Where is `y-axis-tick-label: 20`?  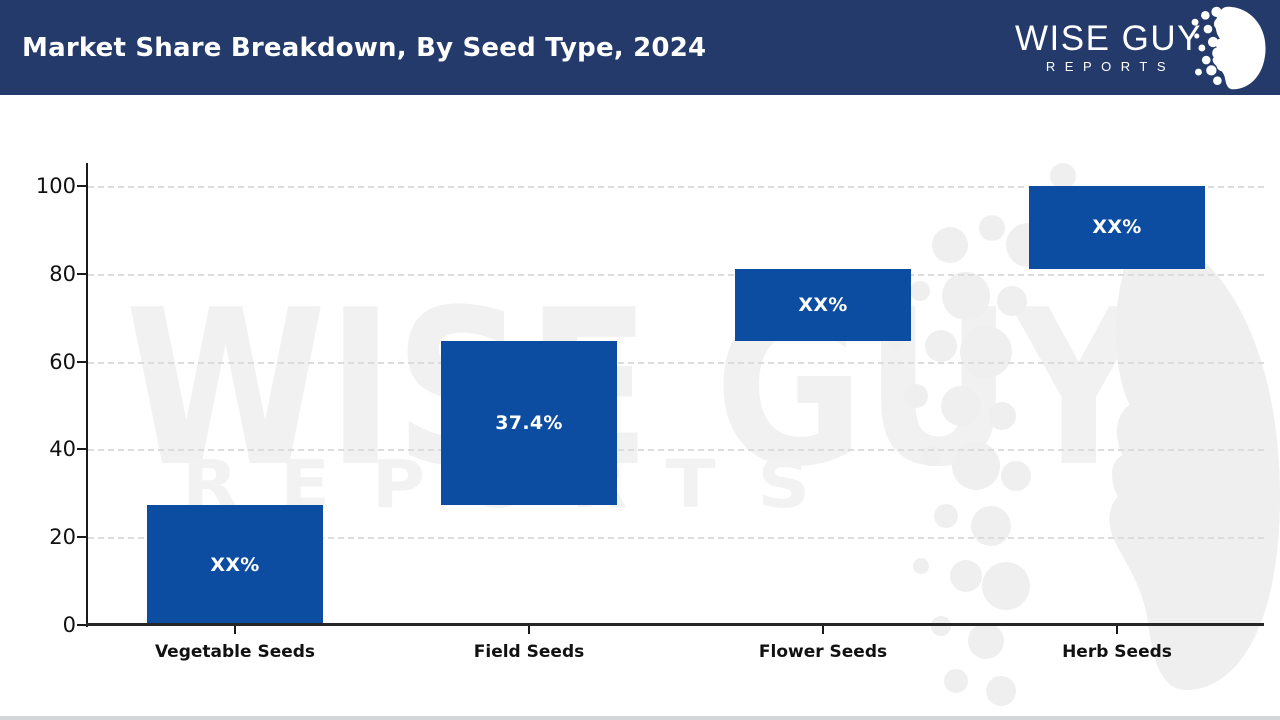 y-axis-tick-label: 20 is located at coordinates (62, 537).